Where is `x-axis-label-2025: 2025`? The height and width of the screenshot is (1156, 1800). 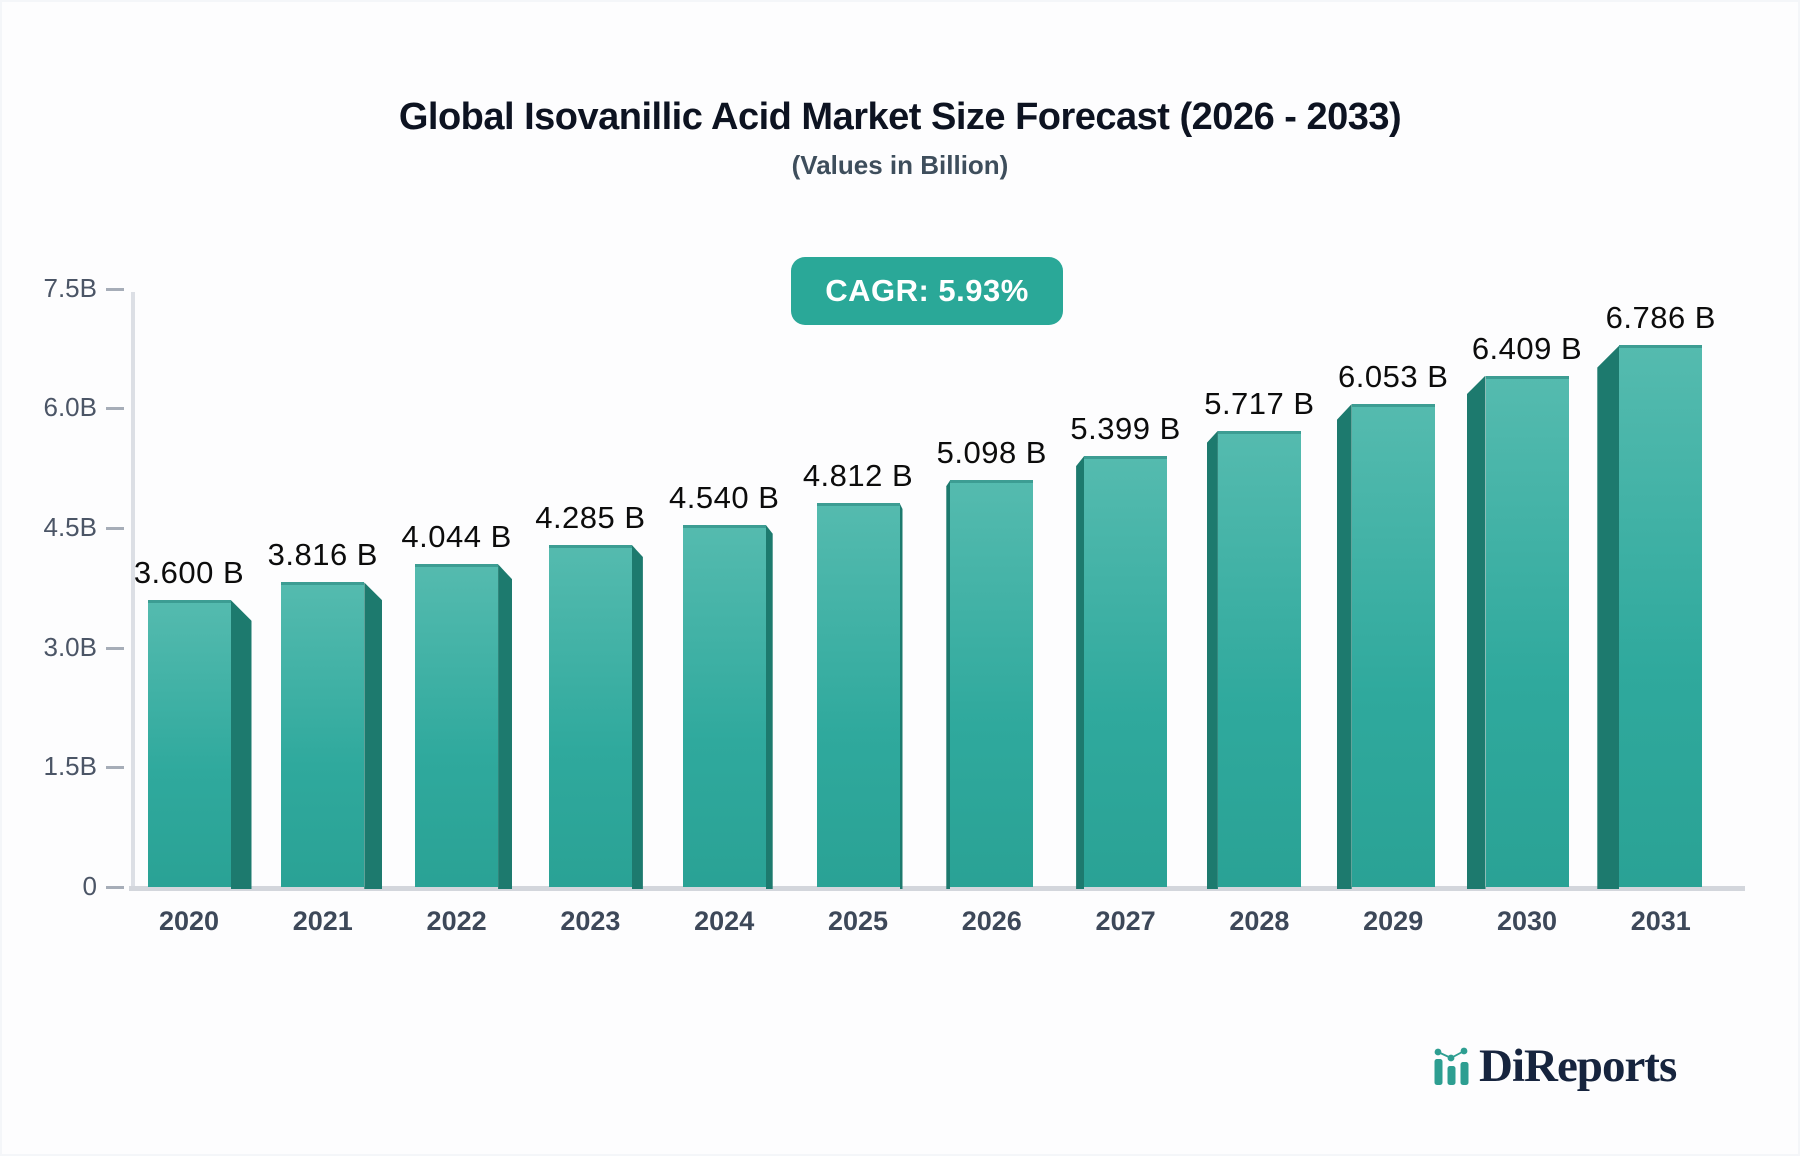
x-axis-label-2025: 2025 is located at coordinates (858, 921).